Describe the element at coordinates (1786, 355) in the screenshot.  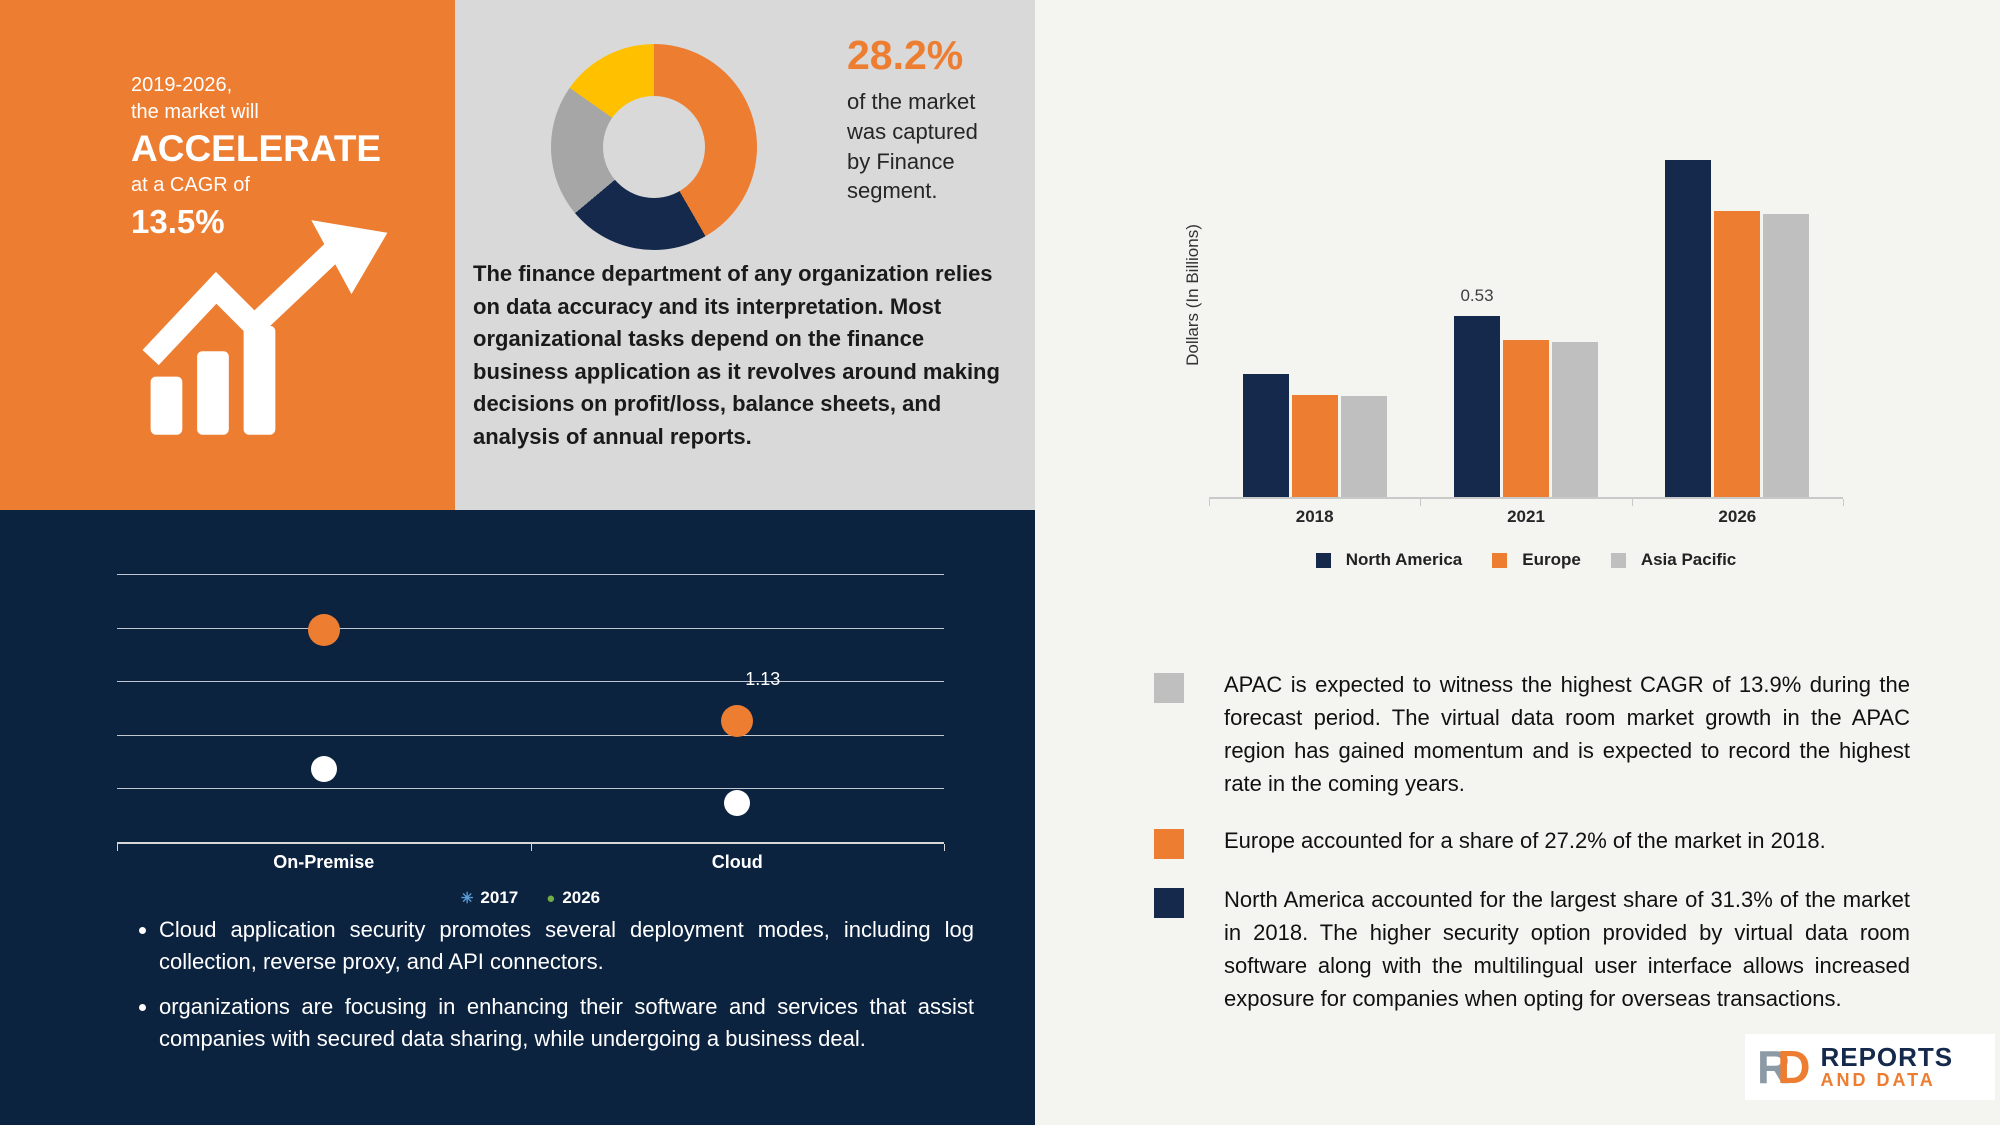
I see `bar-Asia Pacific-2026` at that location.